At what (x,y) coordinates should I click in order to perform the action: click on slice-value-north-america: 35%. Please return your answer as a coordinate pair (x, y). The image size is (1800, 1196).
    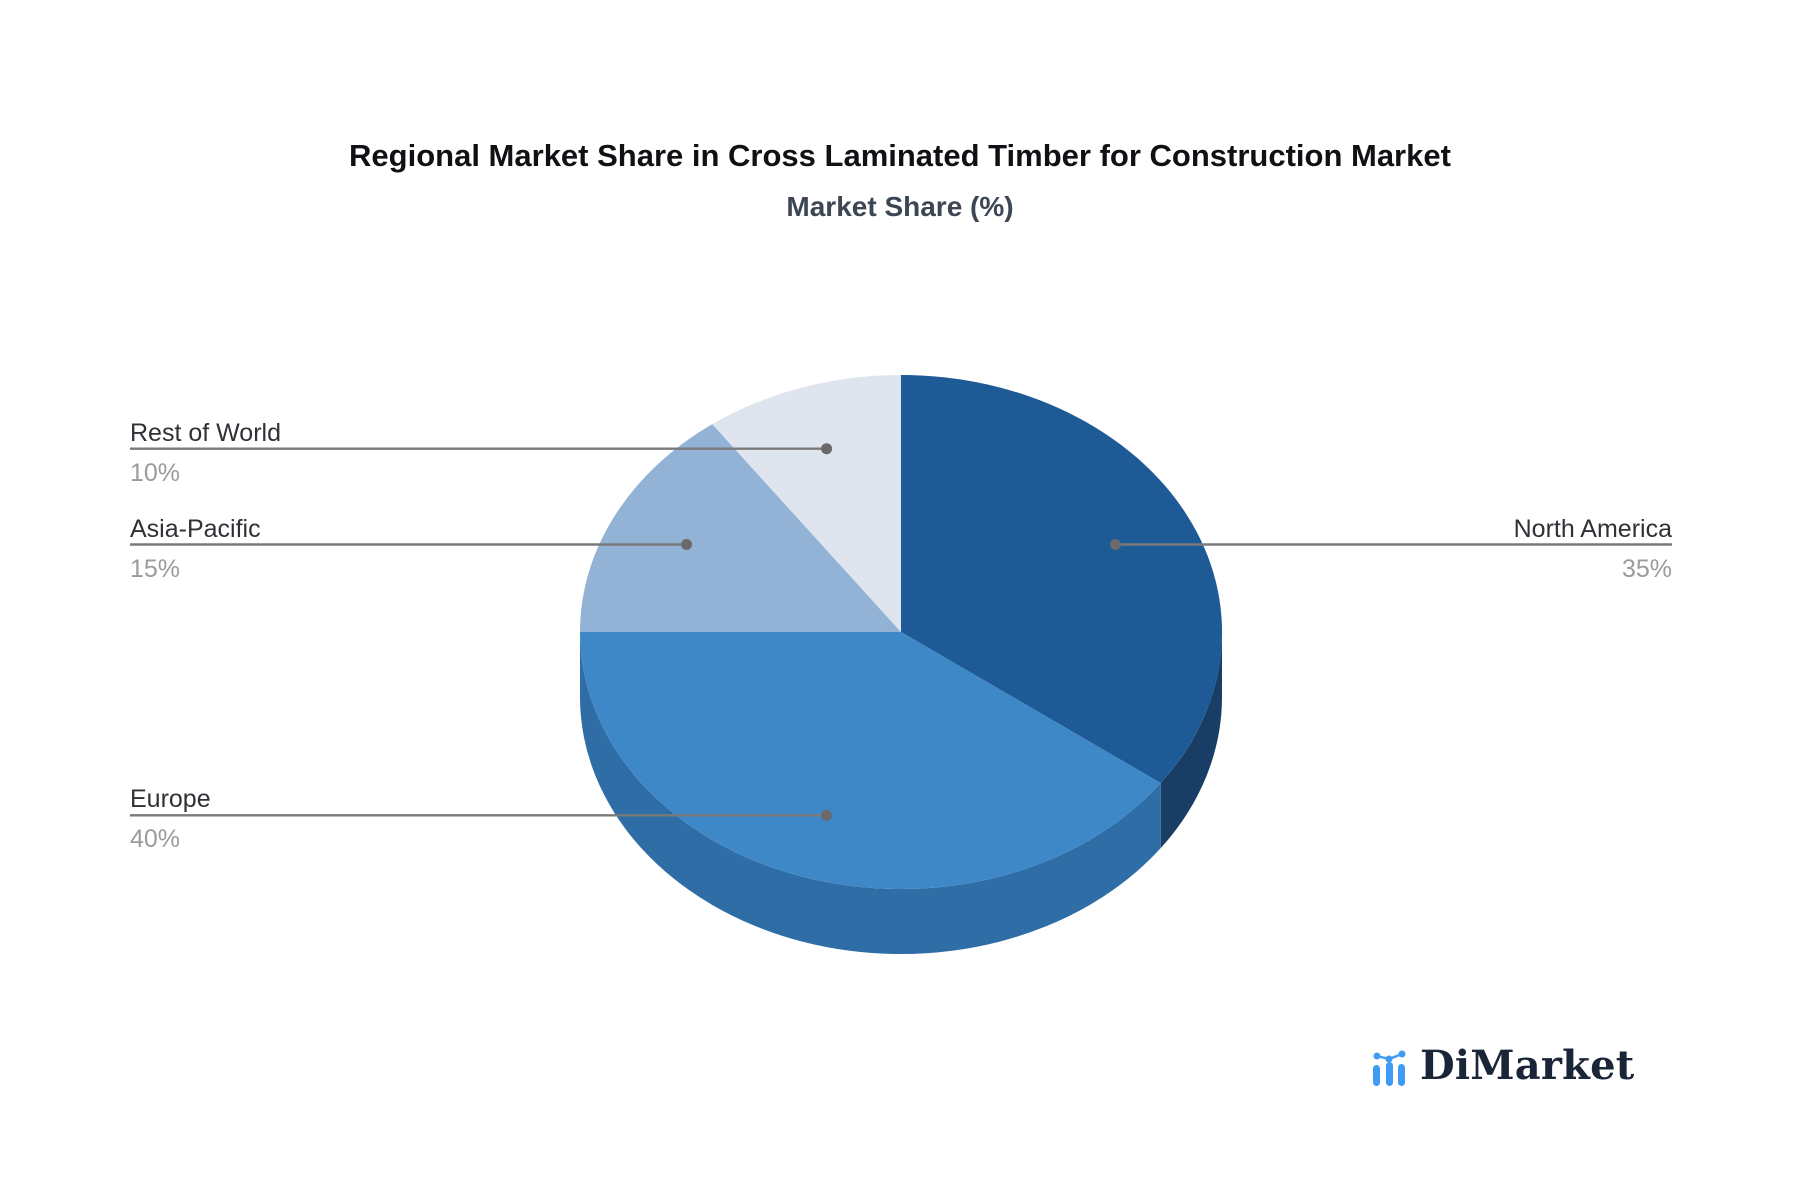
    Looking at the image, I should click on (1646, 568).